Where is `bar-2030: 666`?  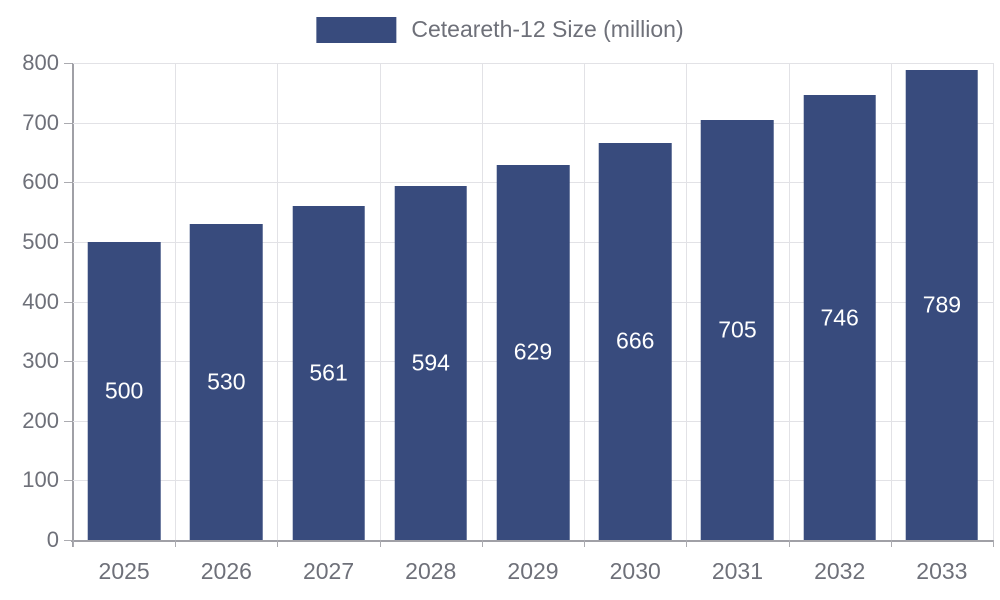
bar-2030: 666 is located at coordinates (635, 341).